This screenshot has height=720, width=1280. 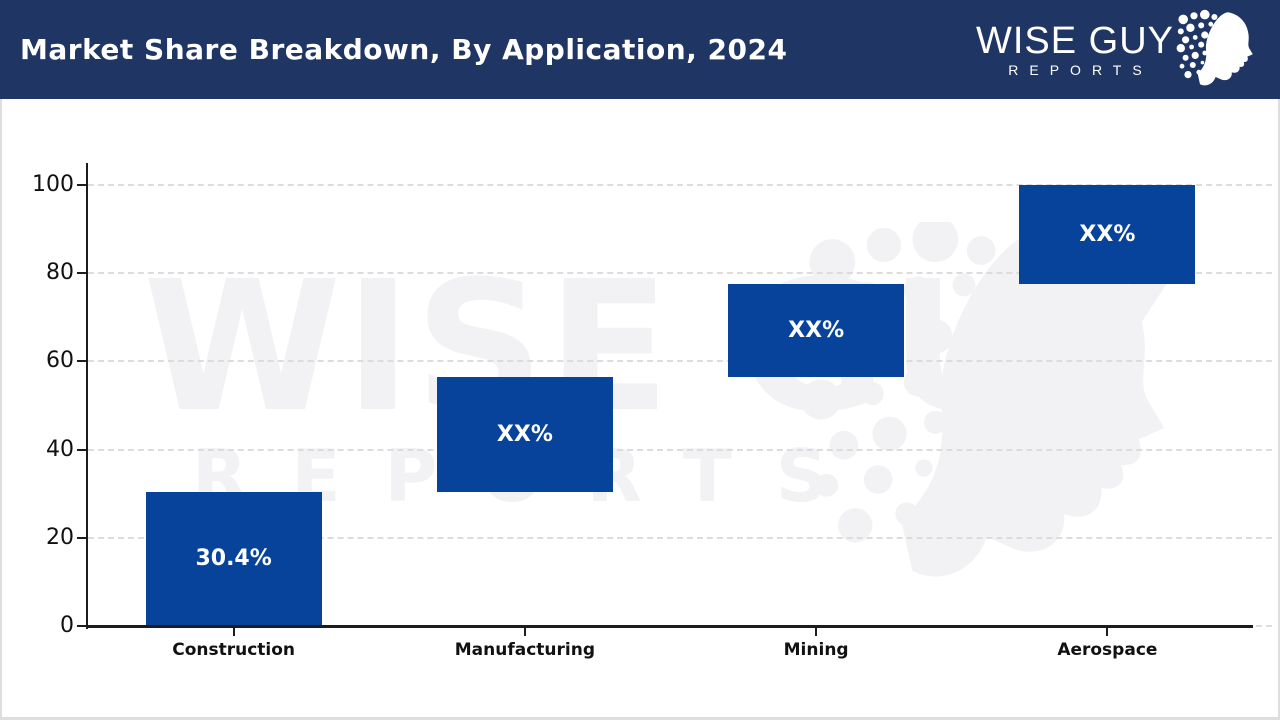 I want to click on bar-manufacturing: XX%, so click(x=524, y=434).